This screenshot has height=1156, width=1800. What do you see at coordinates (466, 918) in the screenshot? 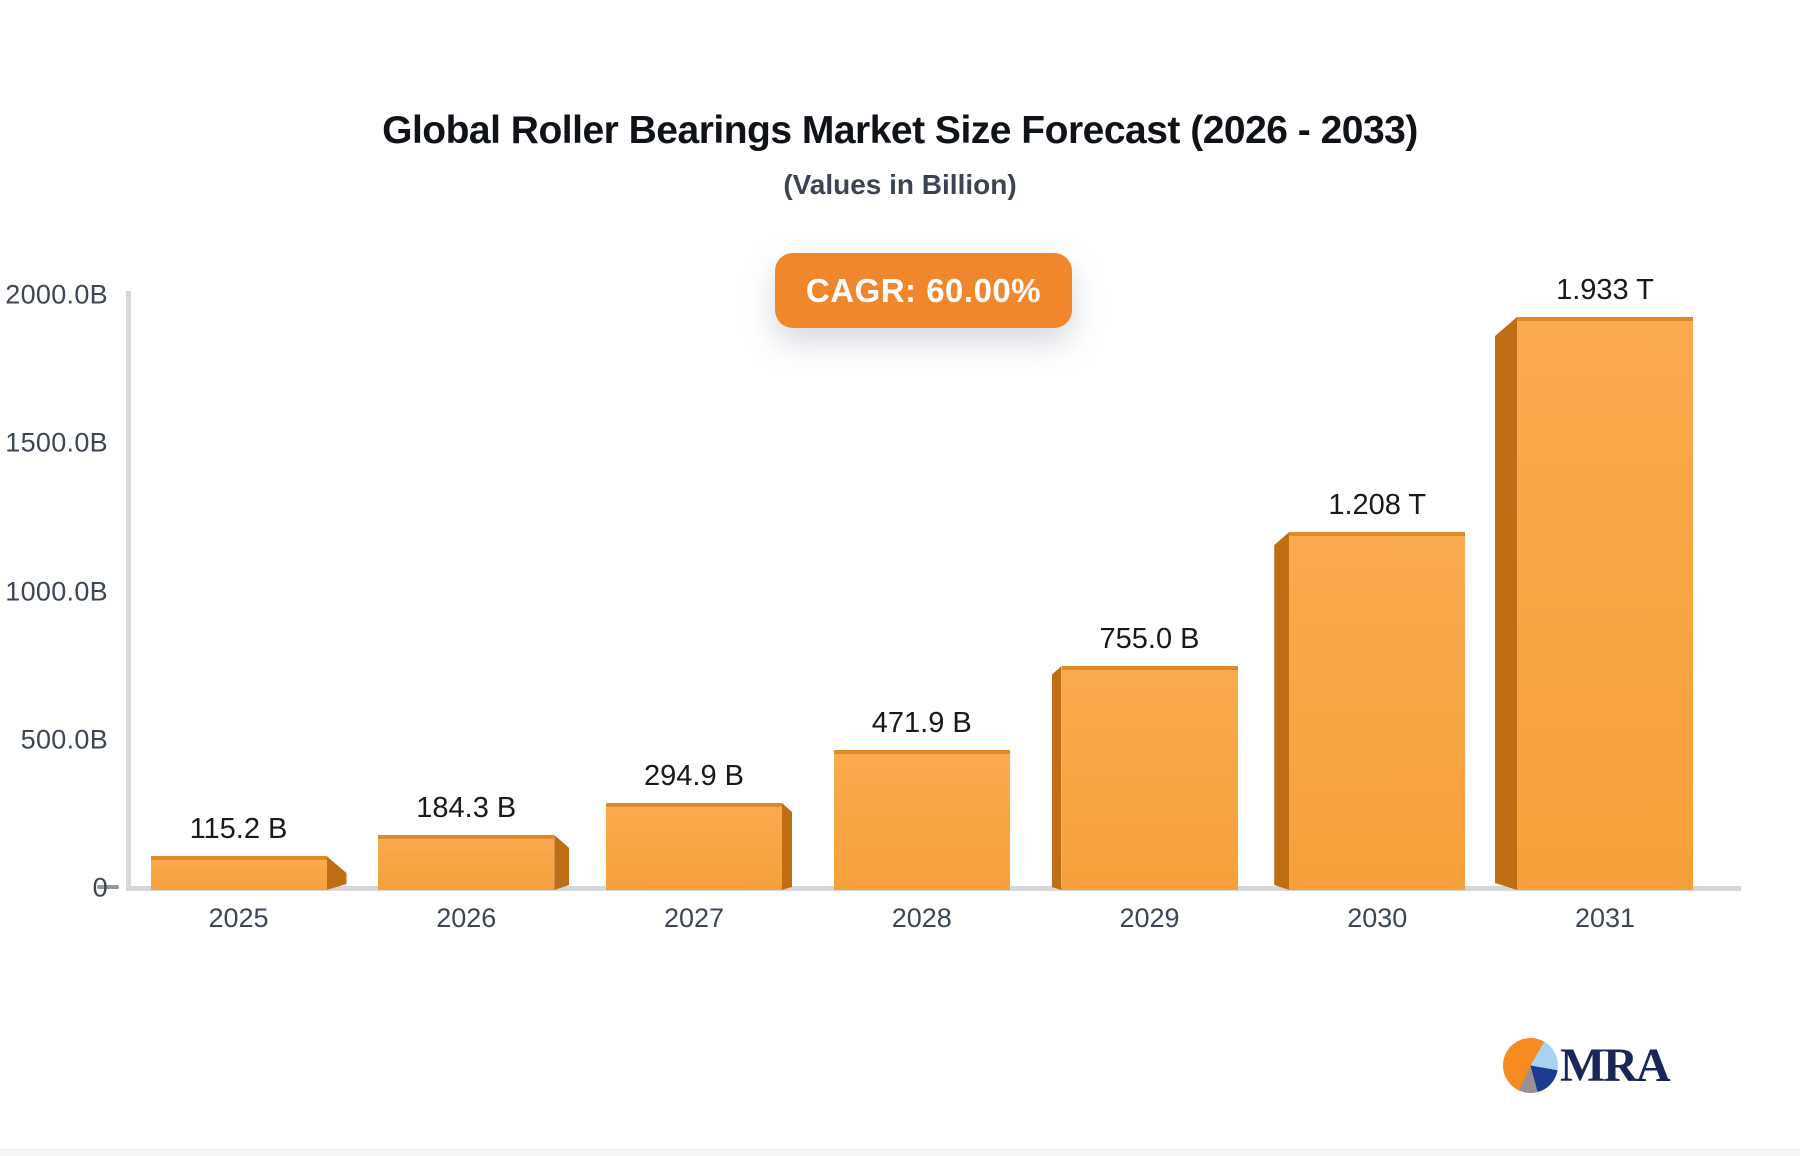
I see `x-tick-label-2026: 2026` at bounding box center [466, 918].